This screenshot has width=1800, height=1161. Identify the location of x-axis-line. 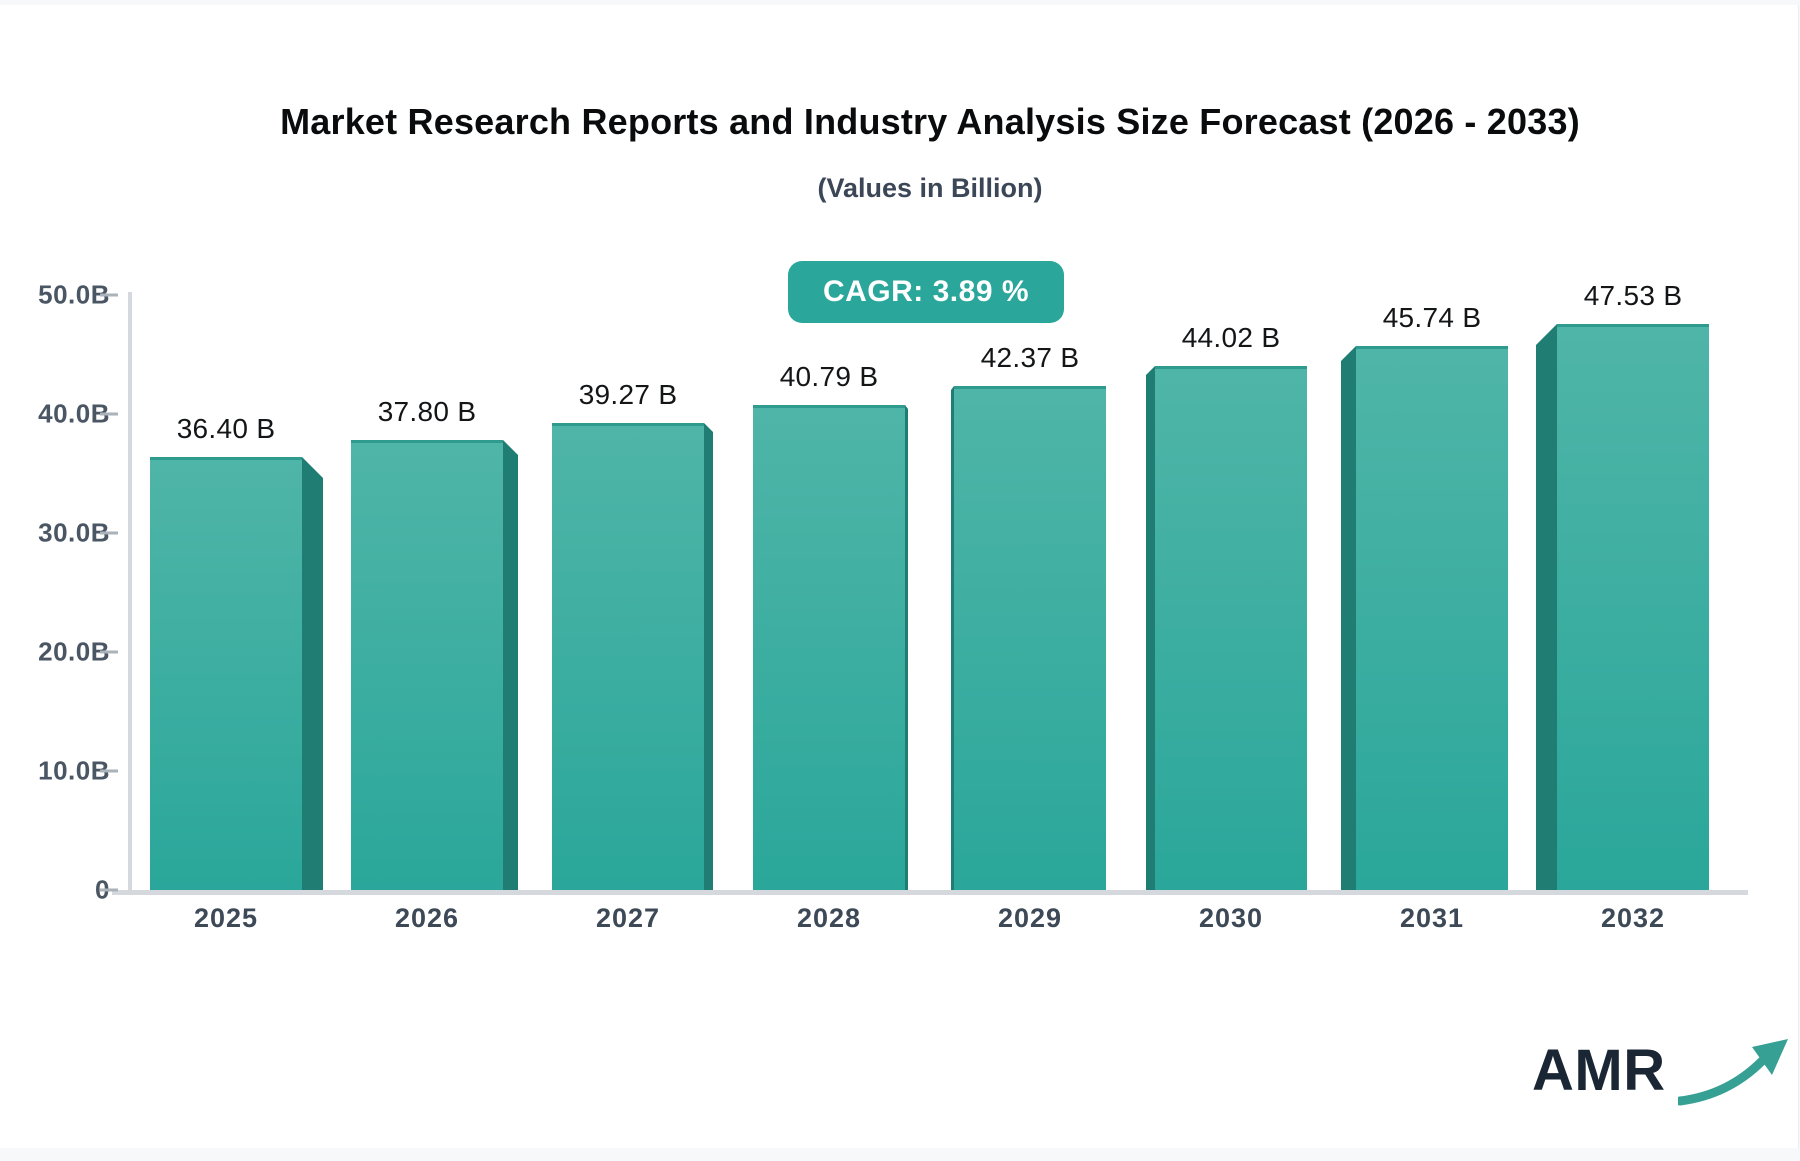
(930, 892).